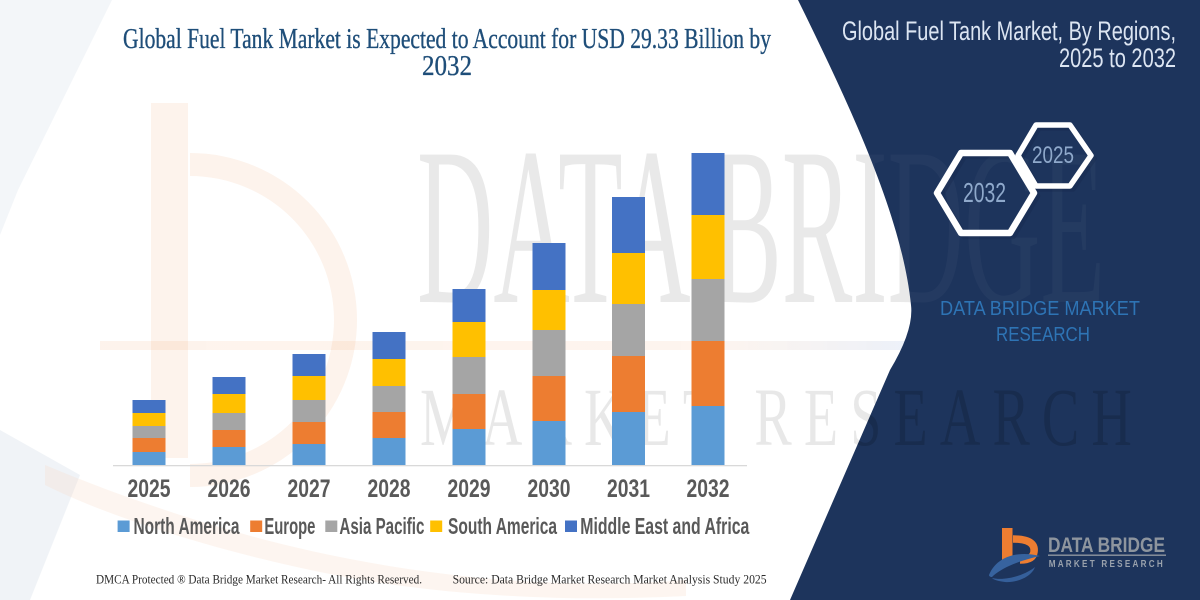 The image size is (1200, 600). I want to click on svg-text: Asia Pacific, so click(381, 526).